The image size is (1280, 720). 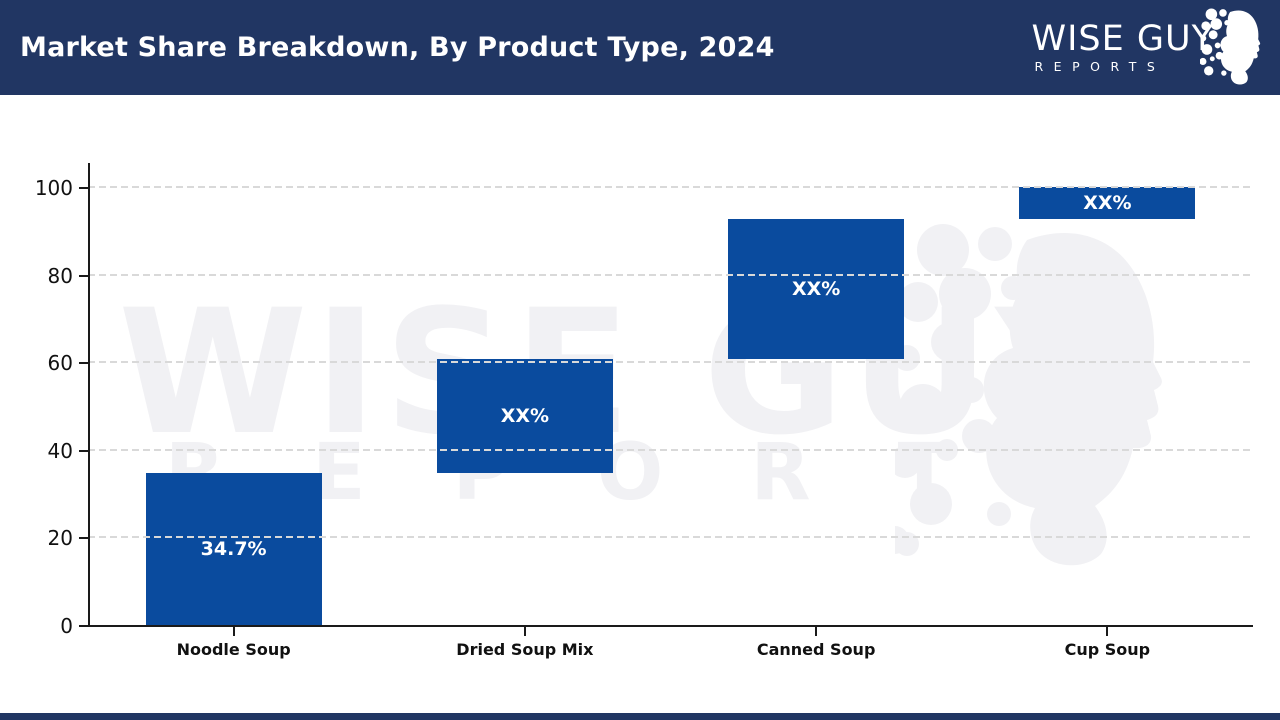 I want to click on y-tick-label-80: 80, so click(x=60, y=275).